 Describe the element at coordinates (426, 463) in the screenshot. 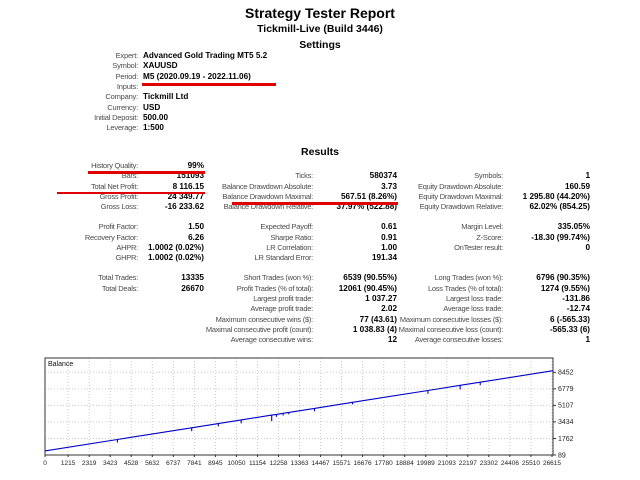

I see `svg-text: 19989` at that location.